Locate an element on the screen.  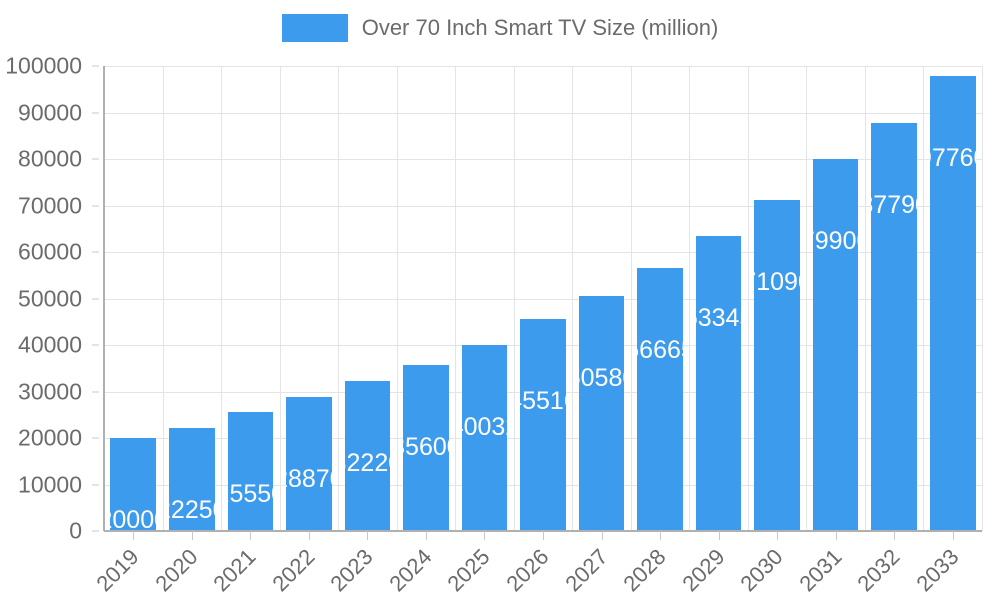
y-tick-label: 20000 is located at coordinates (50, 437).